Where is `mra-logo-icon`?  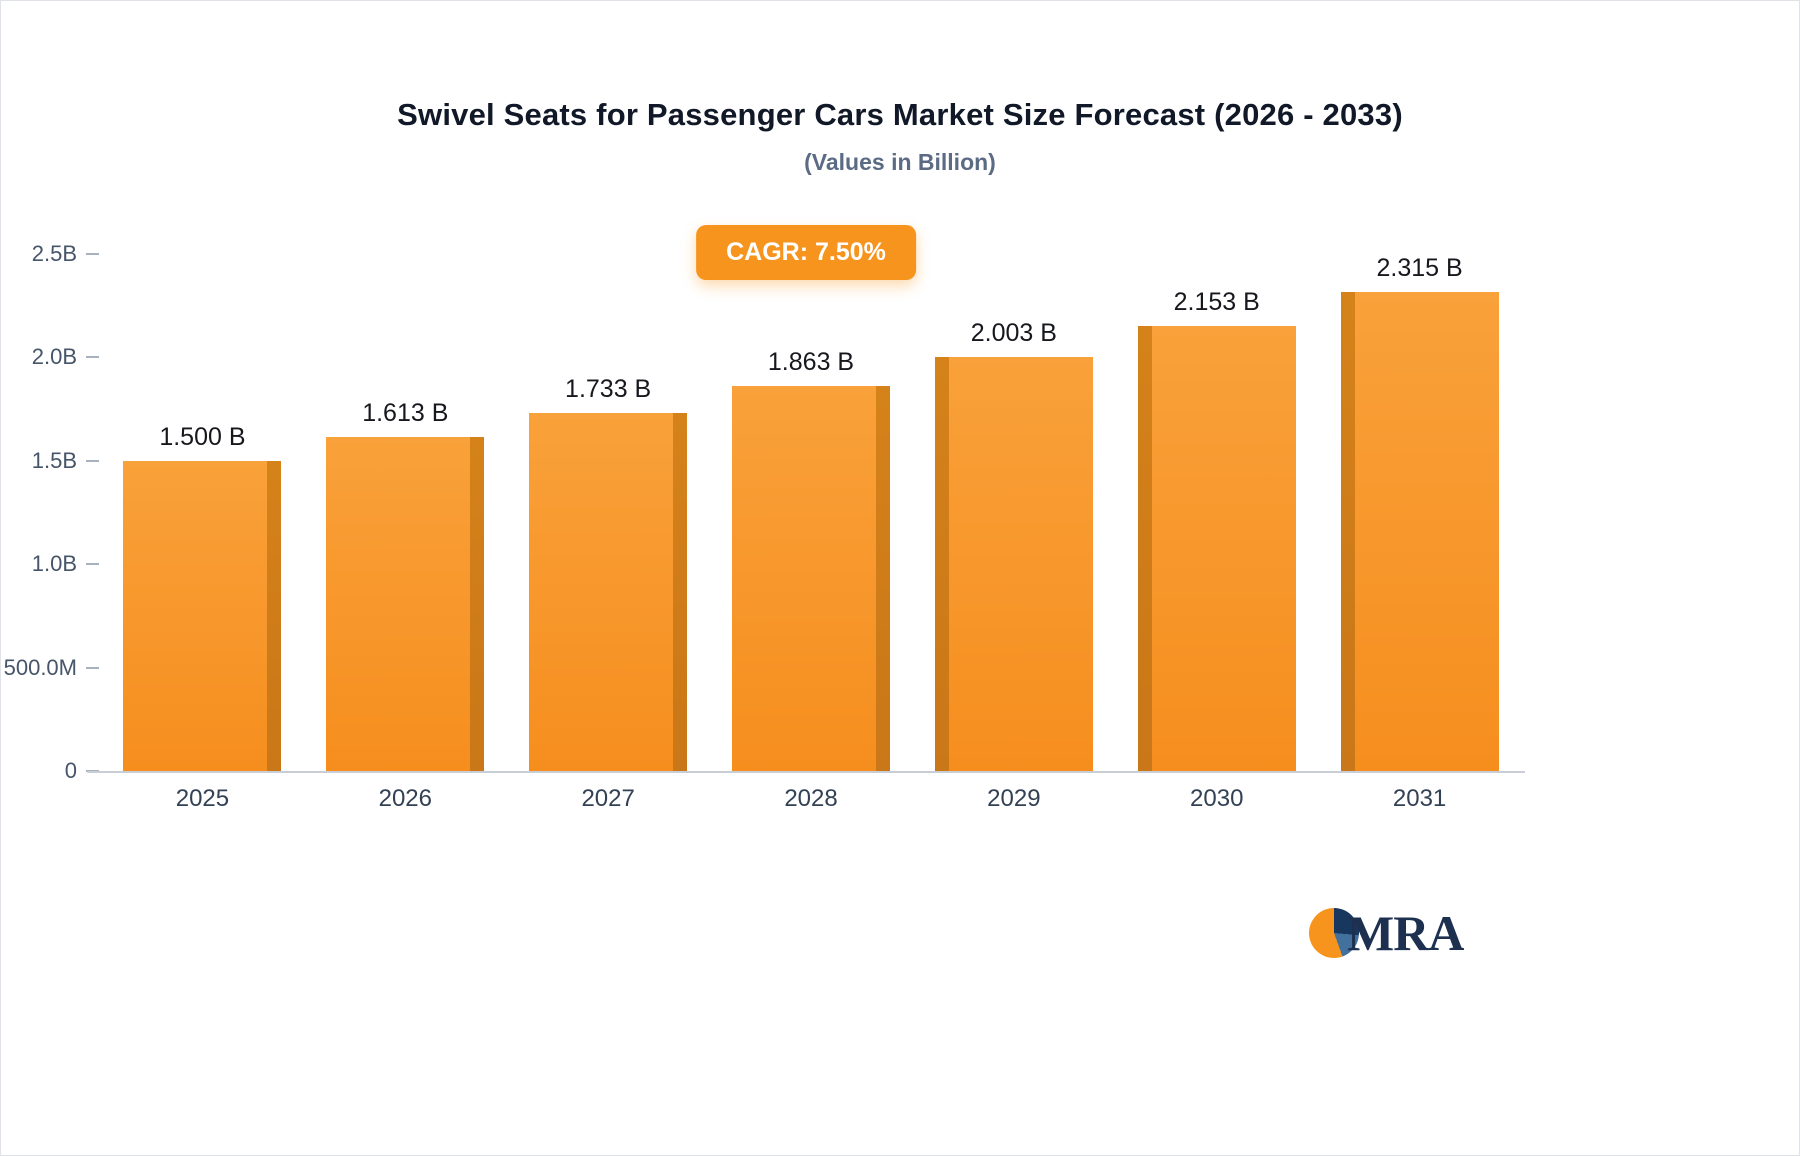 mra-logo-icon is located at coordinates (1334, 933).